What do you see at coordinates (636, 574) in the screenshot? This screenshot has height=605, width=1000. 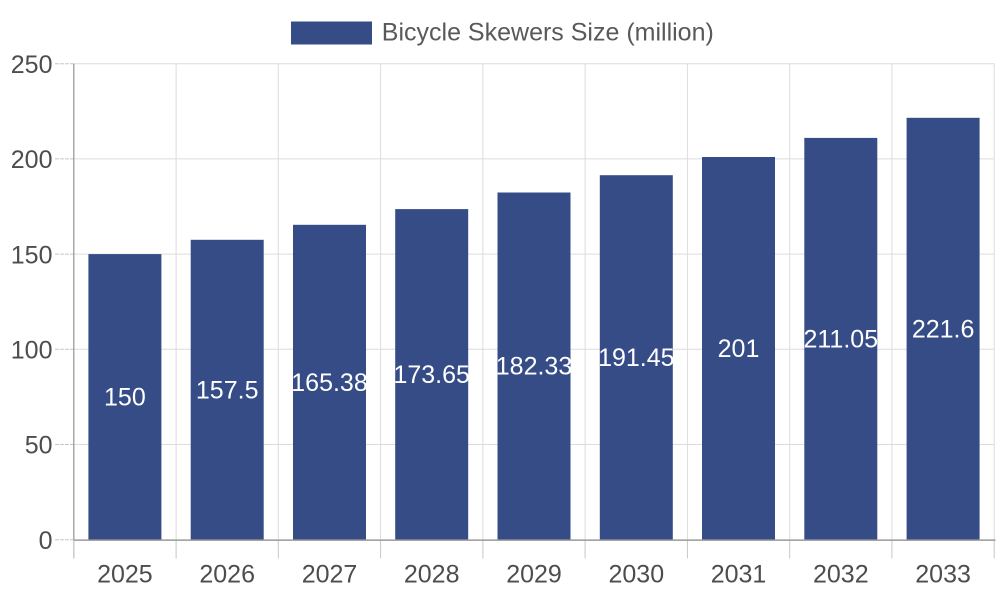 I see `svg-text: 2030` at bounding box center [636, 574].